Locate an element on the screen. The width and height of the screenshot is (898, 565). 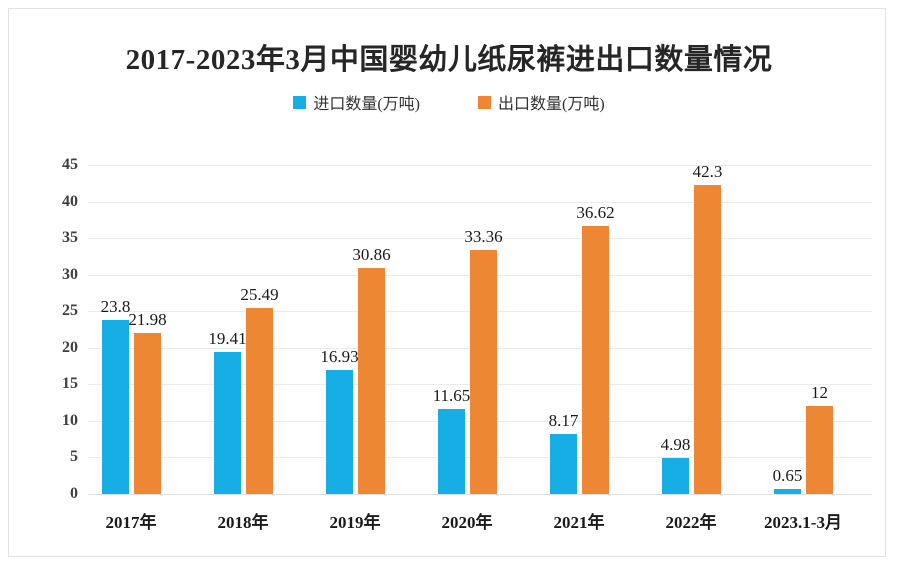
bar-import: 16.93 is located at coordinates (339, 420).